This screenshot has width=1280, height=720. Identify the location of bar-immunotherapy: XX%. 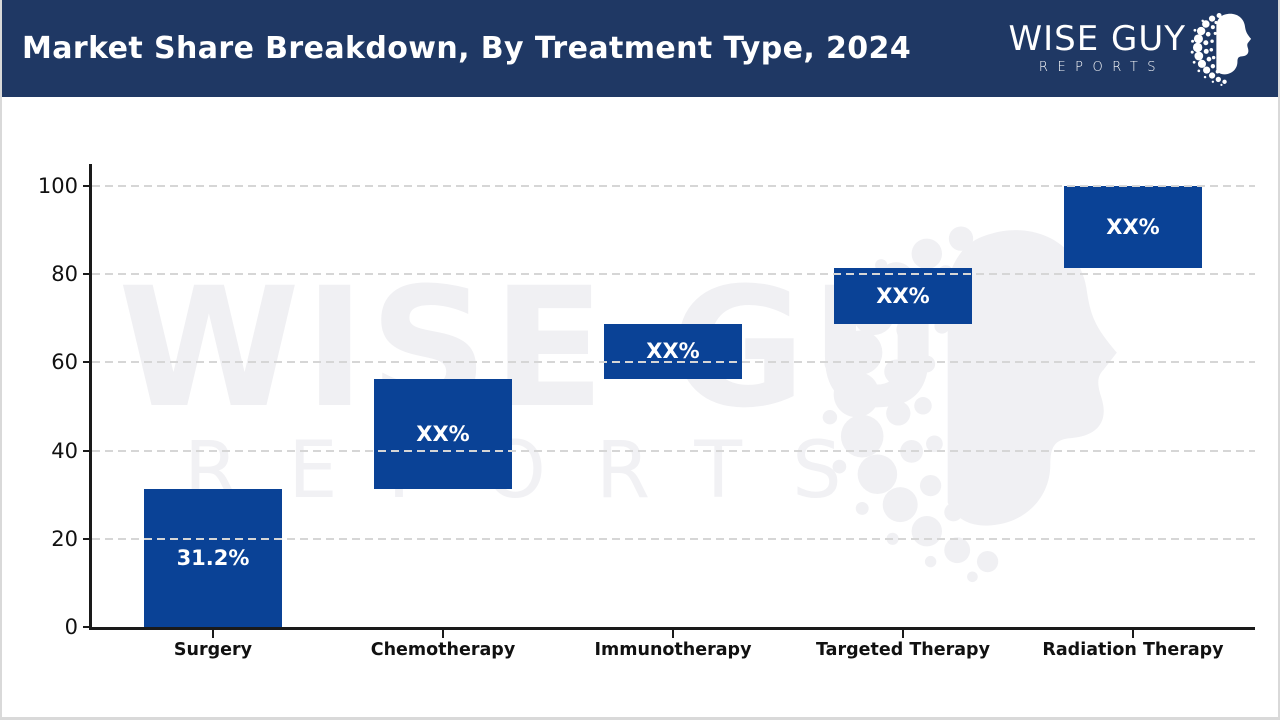
(673, 351).